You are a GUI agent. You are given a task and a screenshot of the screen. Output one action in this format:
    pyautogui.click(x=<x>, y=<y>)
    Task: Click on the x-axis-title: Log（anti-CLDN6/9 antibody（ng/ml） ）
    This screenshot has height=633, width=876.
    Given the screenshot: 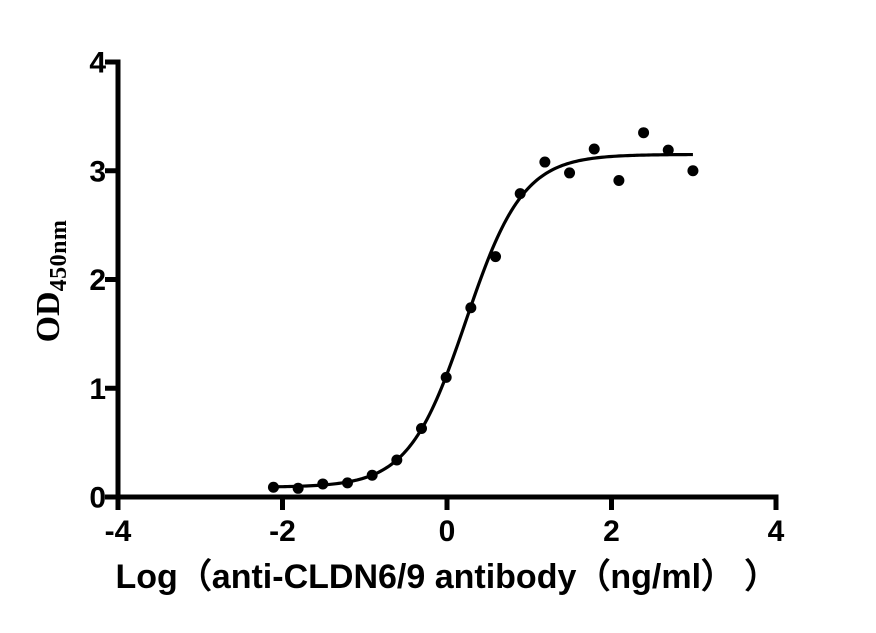 What is the action you would take?
    pyautogui.click(x=447, y=577)
    